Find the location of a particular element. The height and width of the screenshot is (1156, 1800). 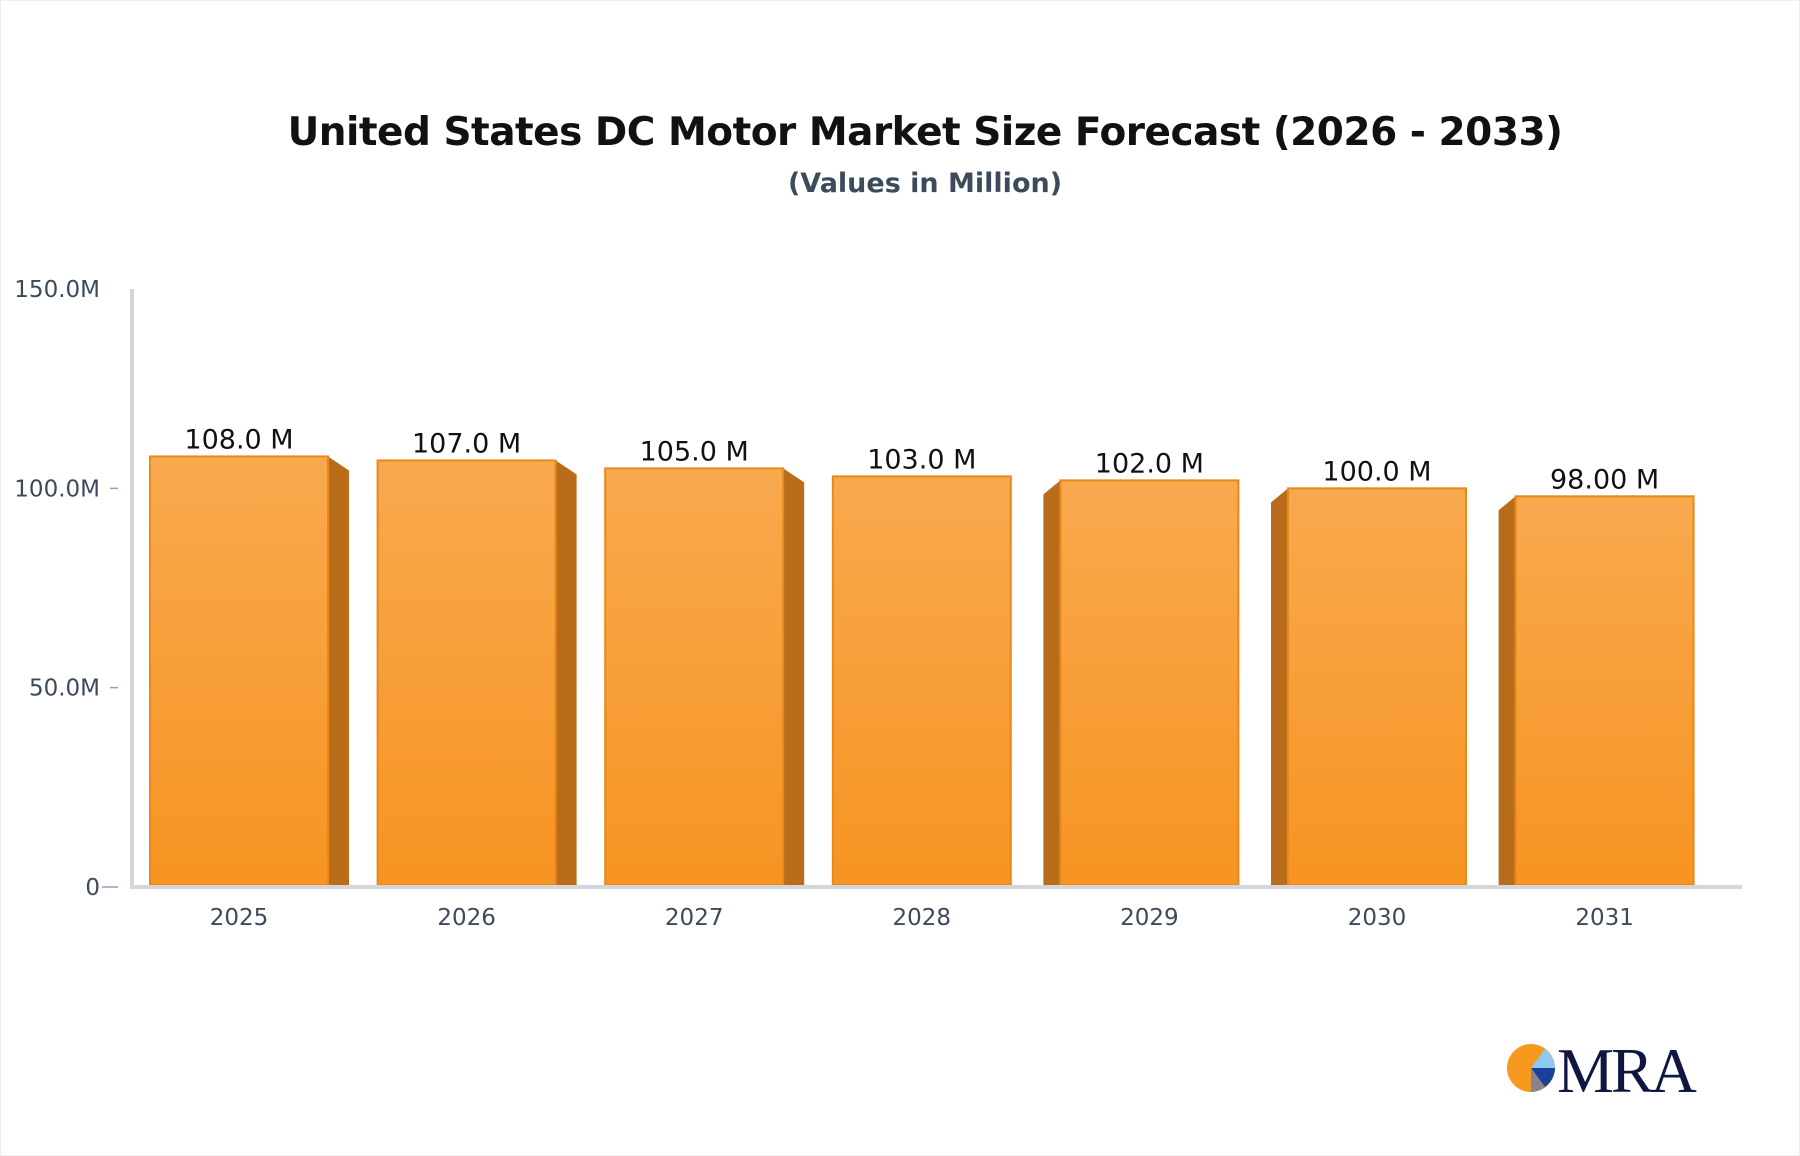

bar-2025: 108.0 M is located at coordinates (249, 655).